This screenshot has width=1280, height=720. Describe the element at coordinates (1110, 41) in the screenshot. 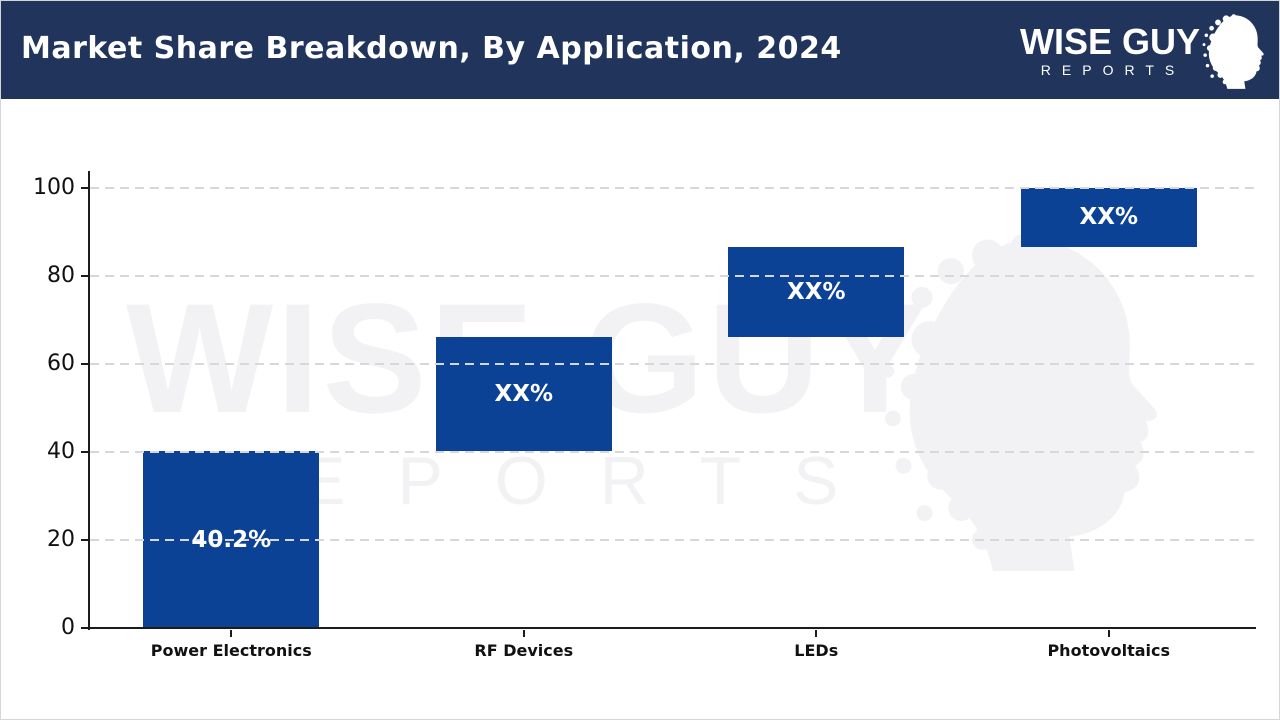

I see `logo-wordmark: WISE GUY` at that location.